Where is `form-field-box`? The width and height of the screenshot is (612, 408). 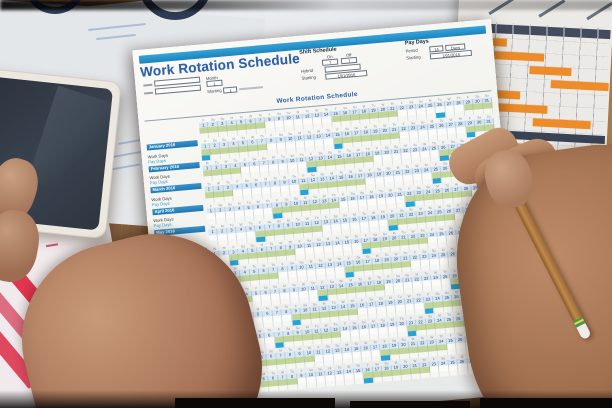 form-field-box is located at coordinates (178, 89).